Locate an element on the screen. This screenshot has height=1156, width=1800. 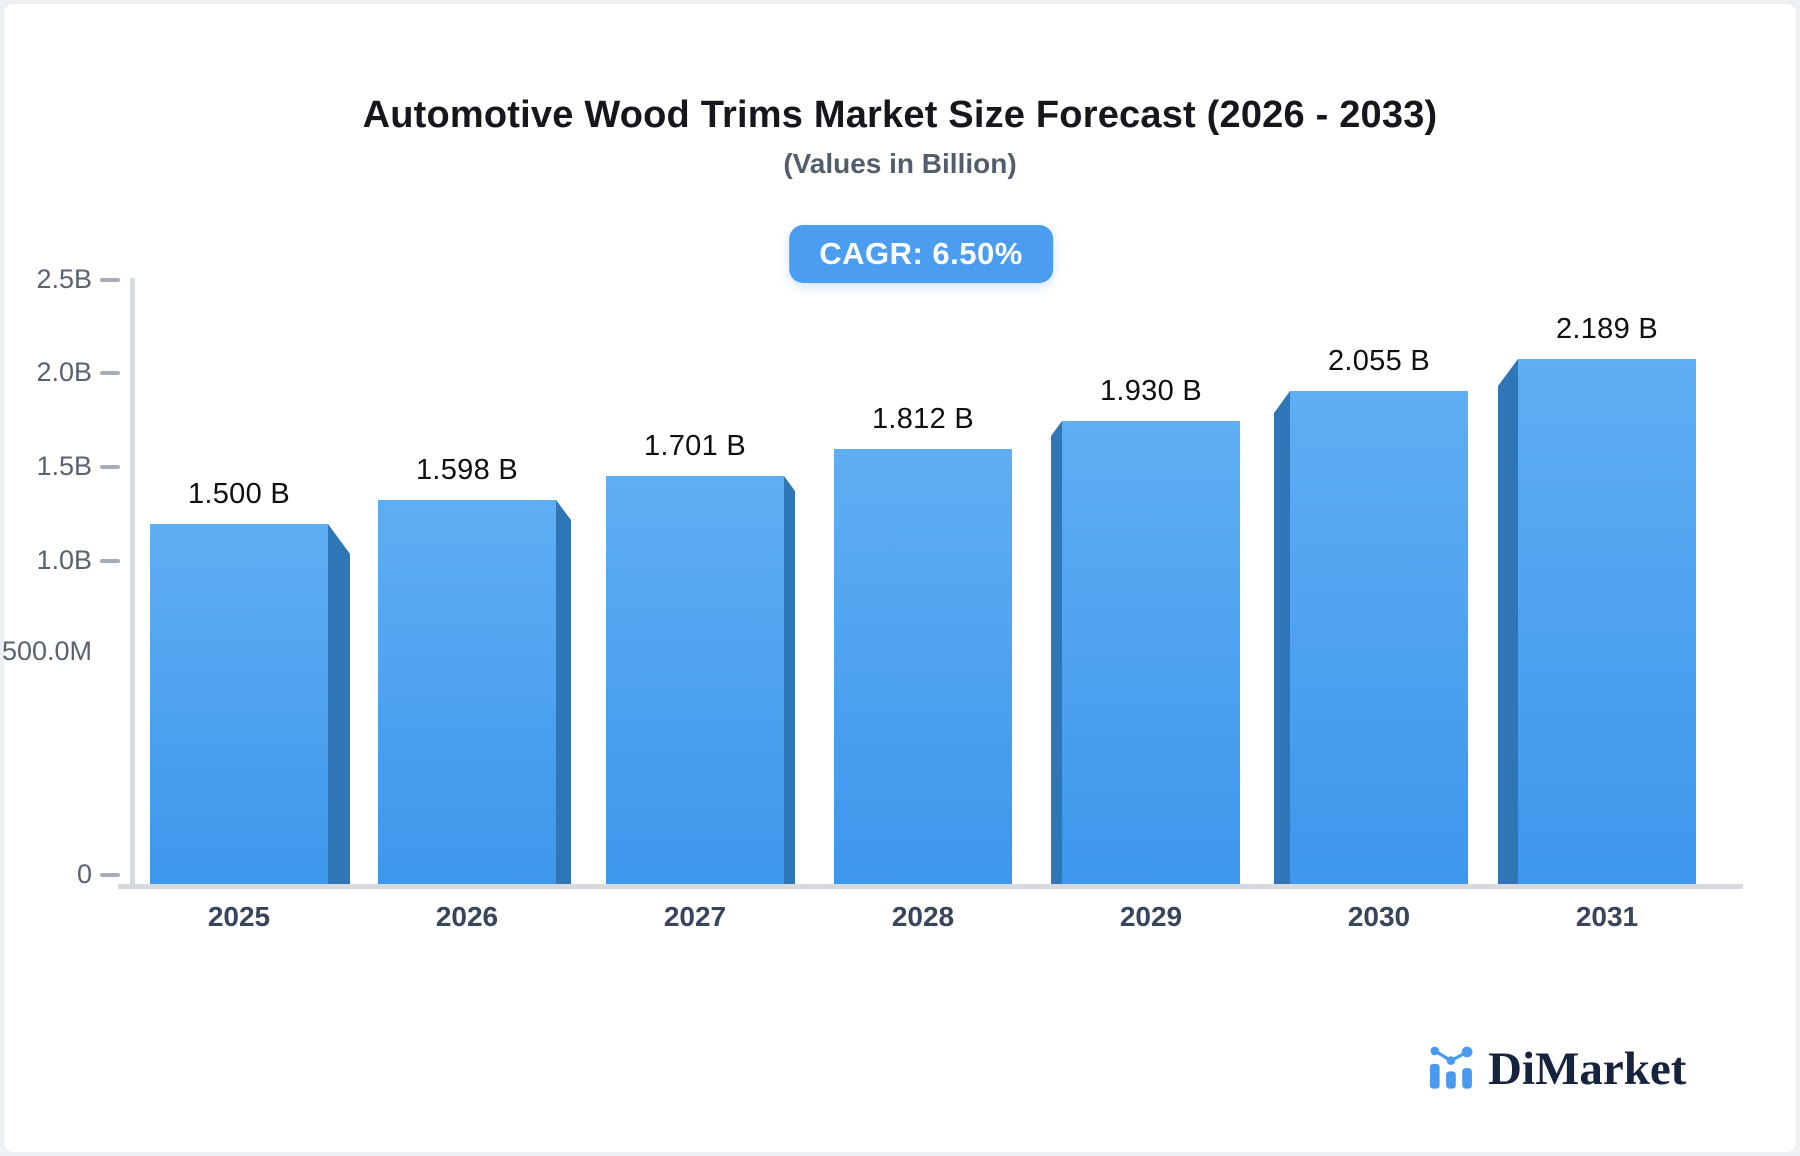
x-axis-label: 2026 is located at coordinates (467, 916).